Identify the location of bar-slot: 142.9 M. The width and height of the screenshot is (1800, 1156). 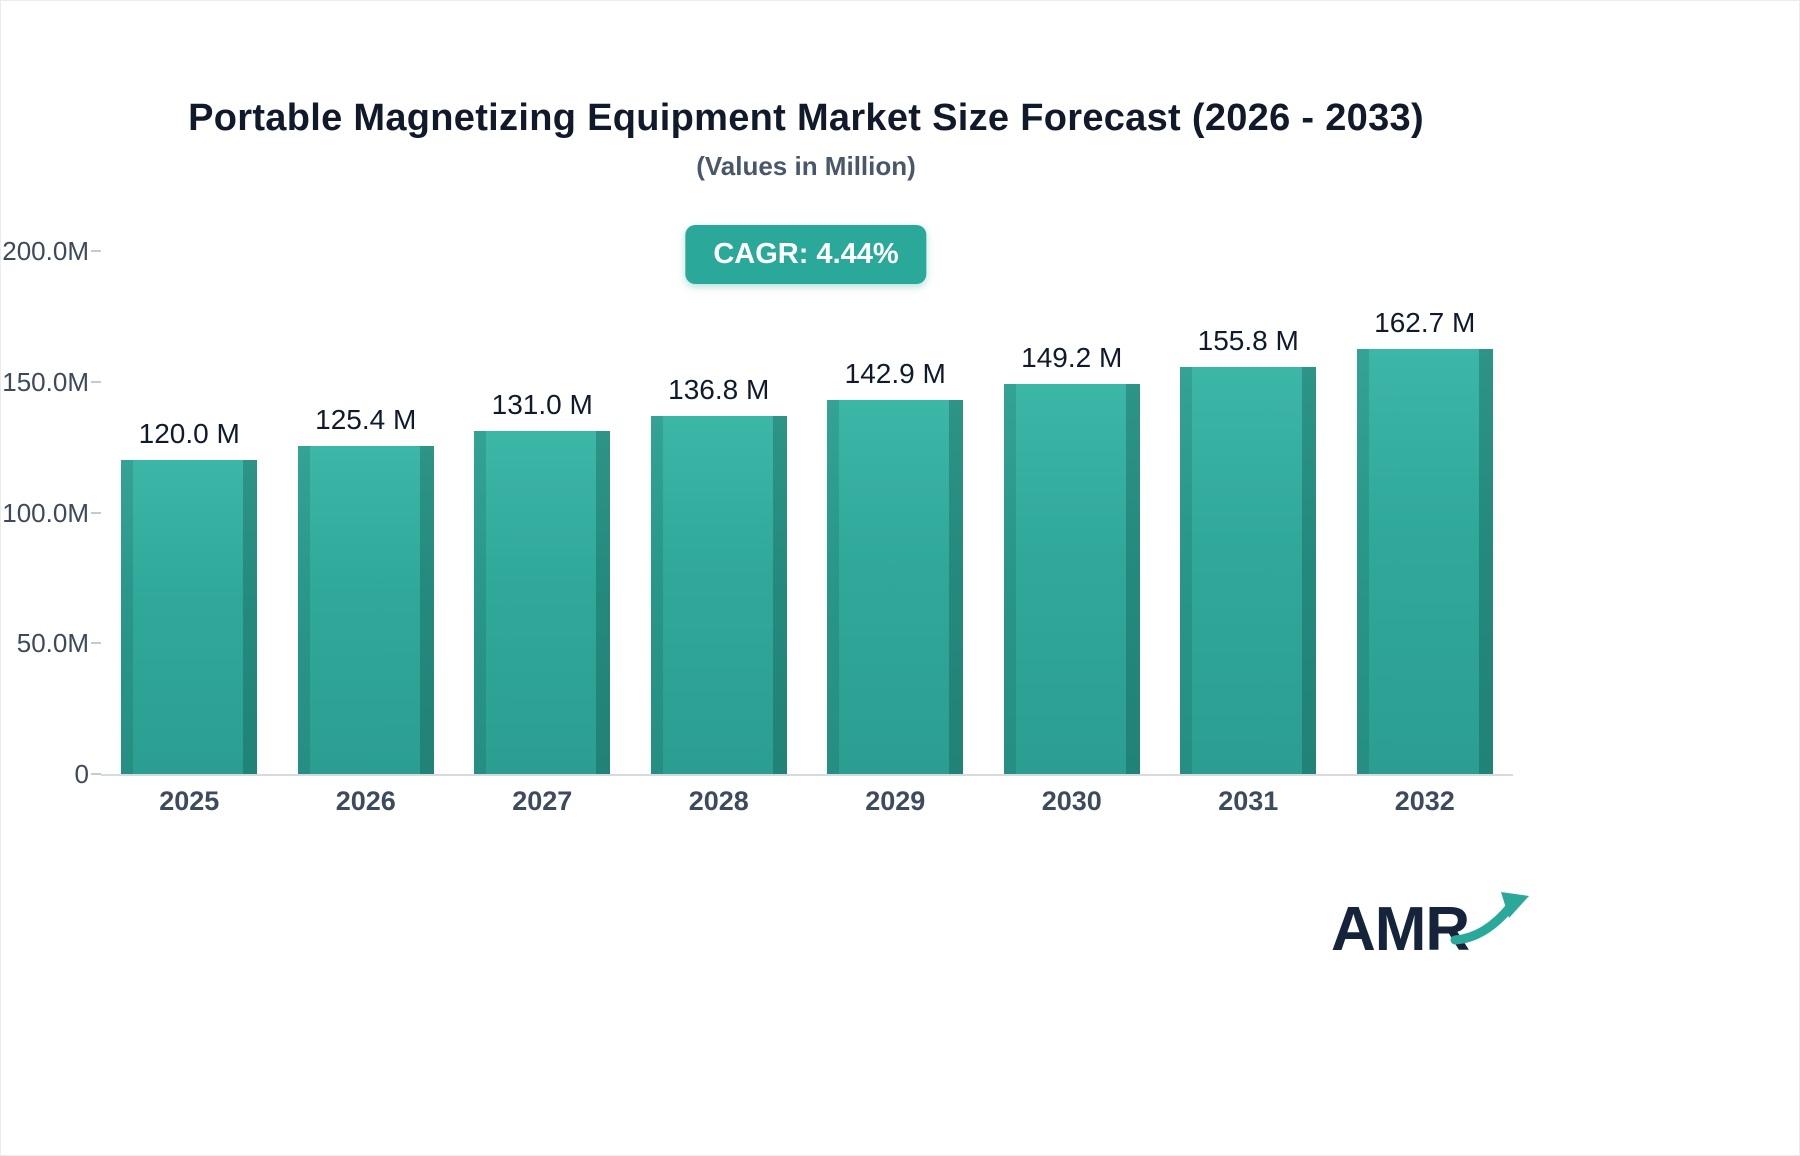
(895, 512).